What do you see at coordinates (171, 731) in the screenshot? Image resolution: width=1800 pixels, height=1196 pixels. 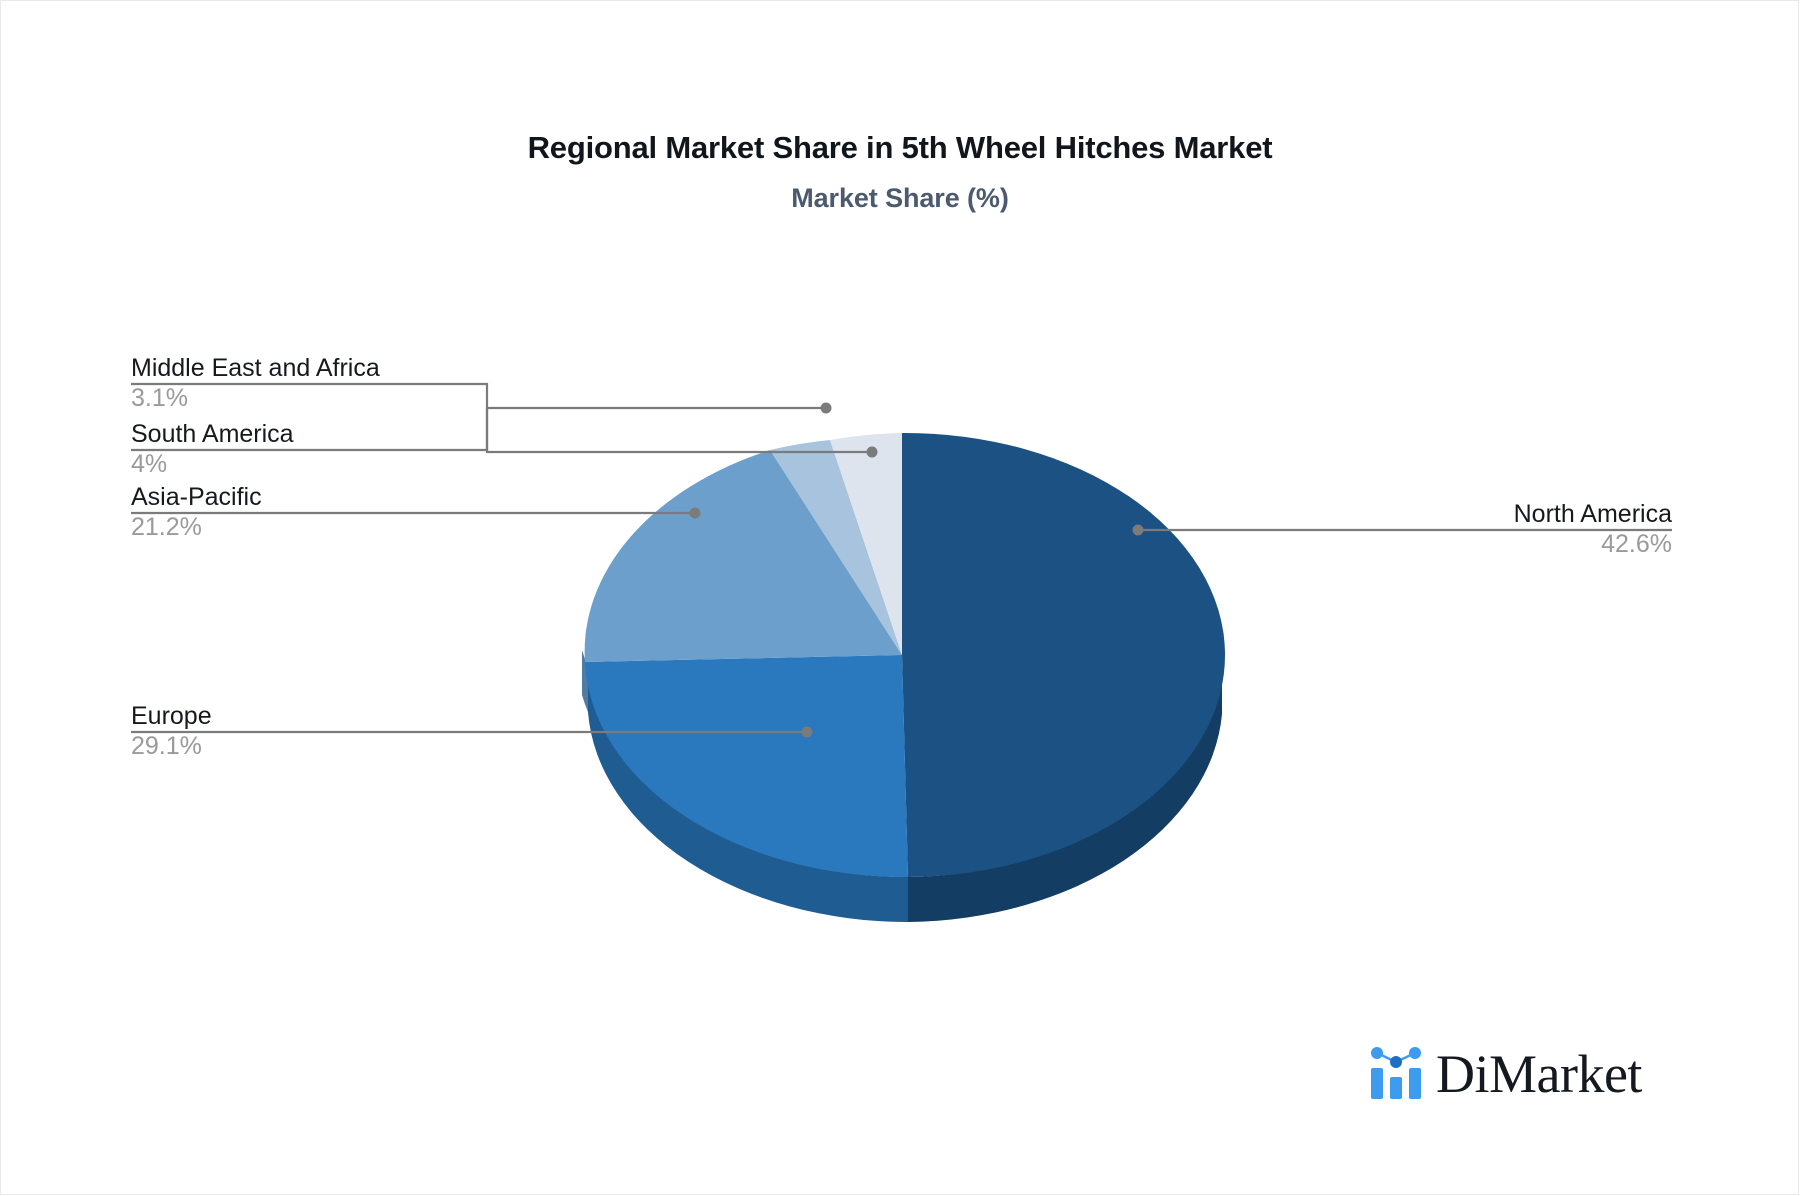 I see `callout-europe: Europe 29.1%` at bounding box center [171, 731].